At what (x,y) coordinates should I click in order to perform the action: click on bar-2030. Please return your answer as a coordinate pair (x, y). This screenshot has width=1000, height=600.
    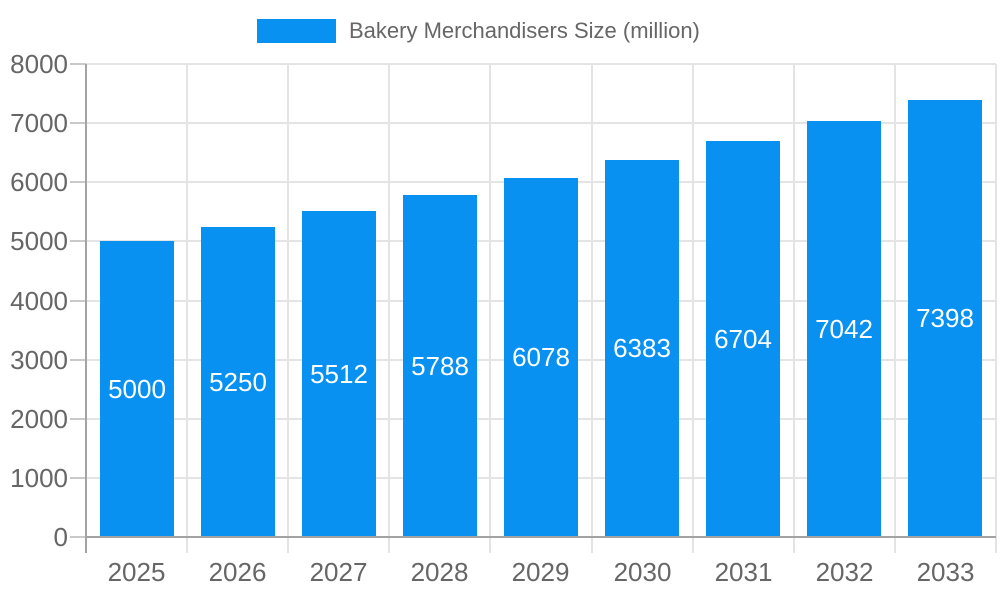
    Looking at the image, I should click on (642, 348).